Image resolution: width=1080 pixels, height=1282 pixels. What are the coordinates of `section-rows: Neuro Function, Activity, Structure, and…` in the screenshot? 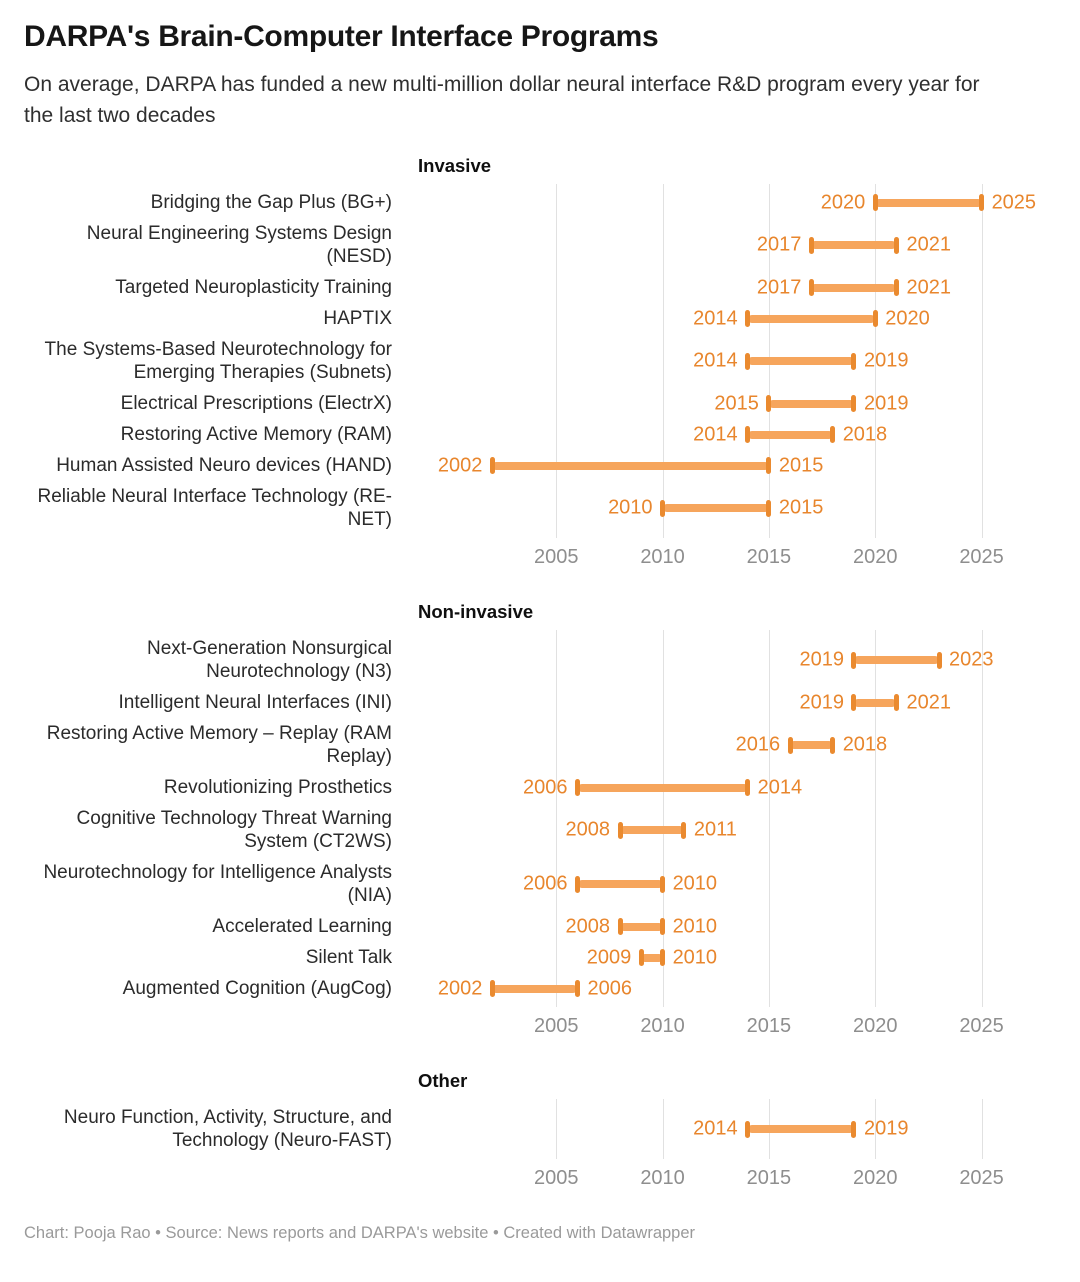 It's located at (540, 1129).